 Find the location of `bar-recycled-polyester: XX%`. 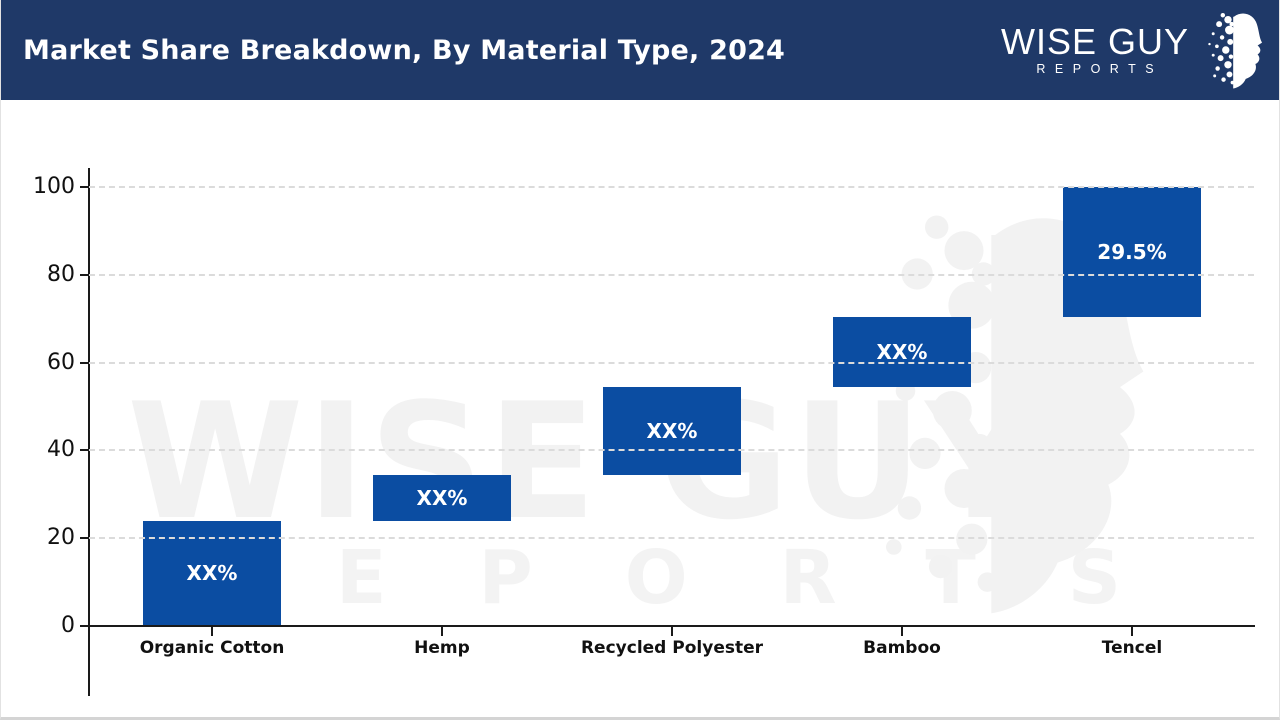

bar-recycled-polyester: XX% is located at coordinates (672, 430).